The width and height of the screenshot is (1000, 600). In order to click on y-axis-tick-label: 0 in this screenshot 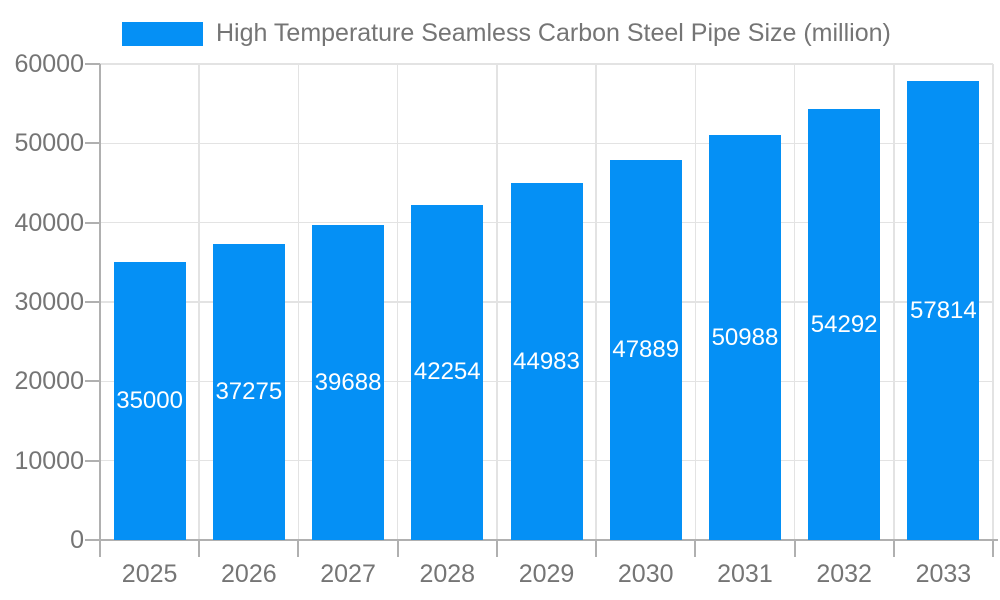, I will do `click(77, 540)`.